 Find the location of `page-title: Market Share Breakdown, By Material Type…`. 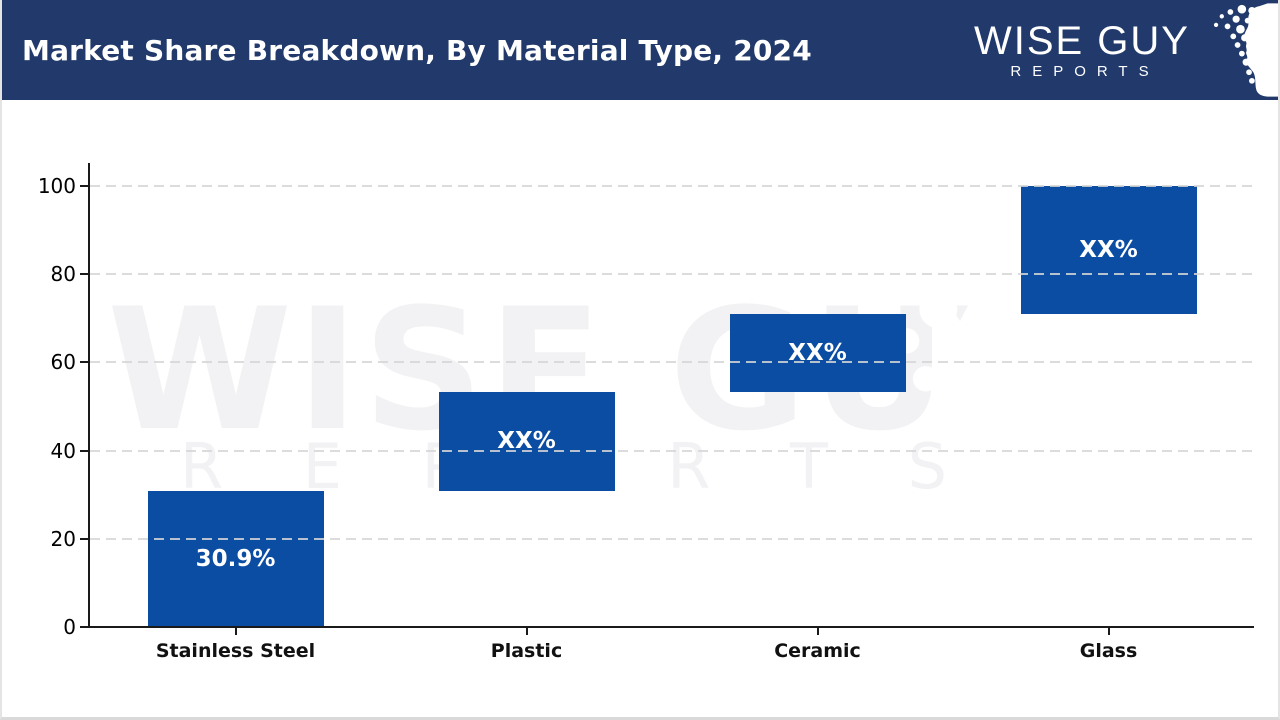

page-title: Market Share Breakdown, By Material Type… is located at coordinates (417, 50).